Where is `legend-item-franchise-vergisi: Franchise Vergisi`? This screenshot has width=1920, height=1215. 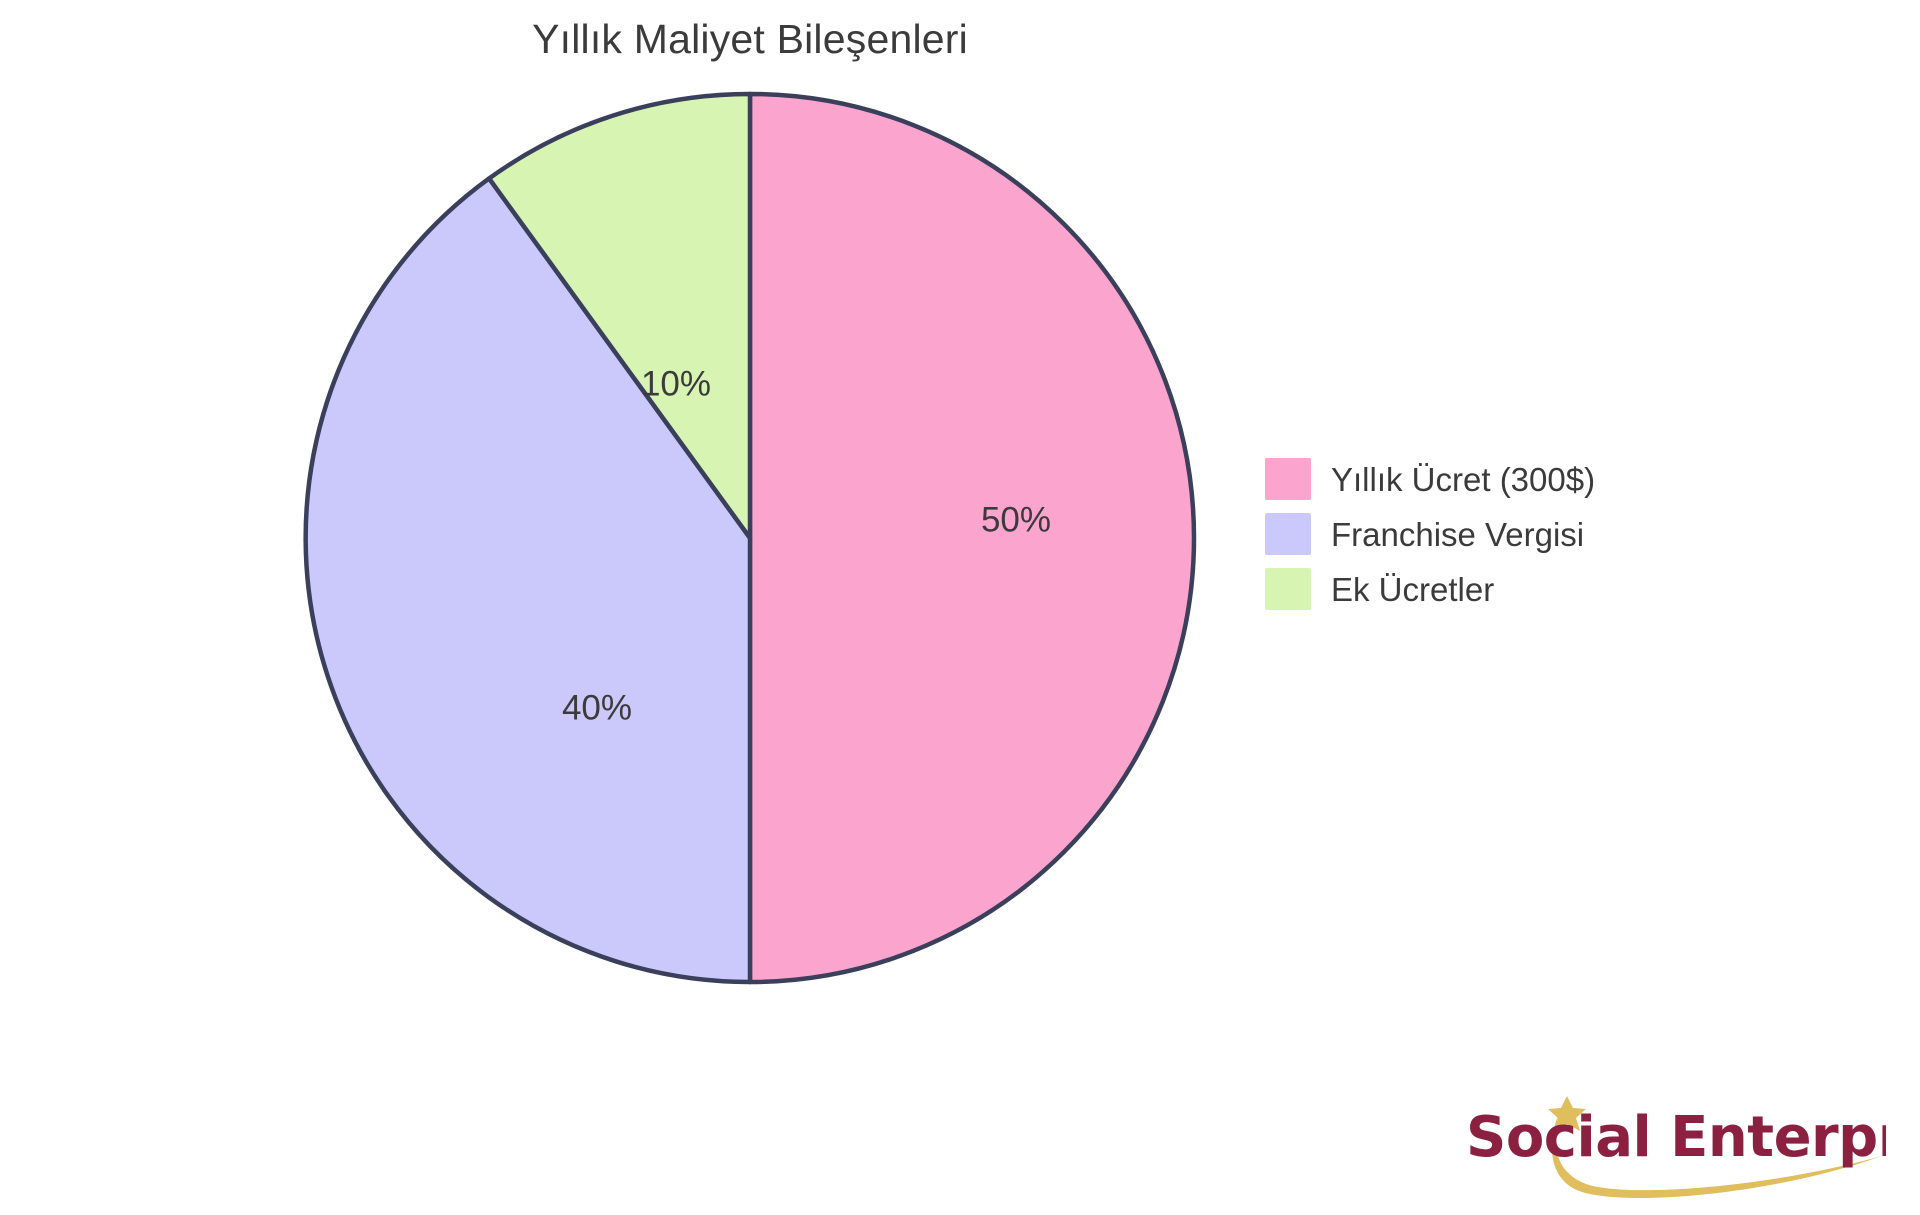
legend-item-franchise-vergisi: Franchise Vergisi is located at coordinates (1430, 534).